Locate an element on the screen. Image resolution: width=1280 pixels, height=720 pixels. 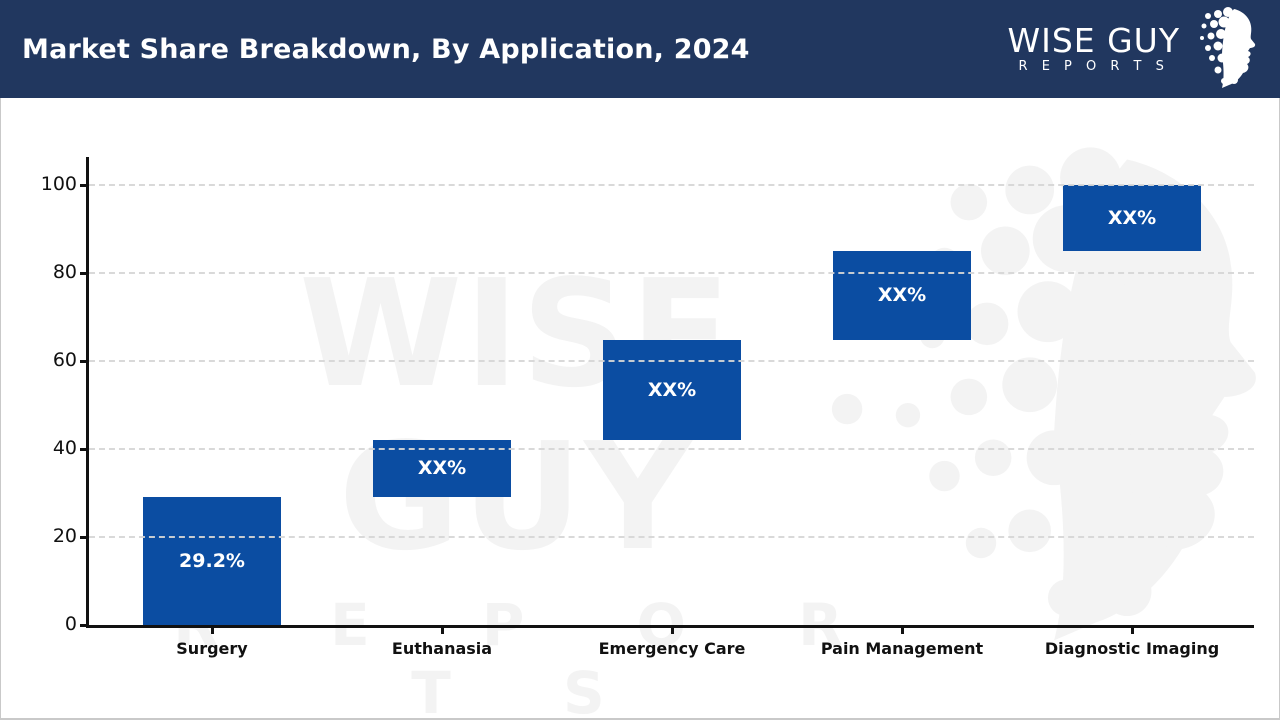
bar-value-label-pain-management: XX% is located at coordinates (902, 295).